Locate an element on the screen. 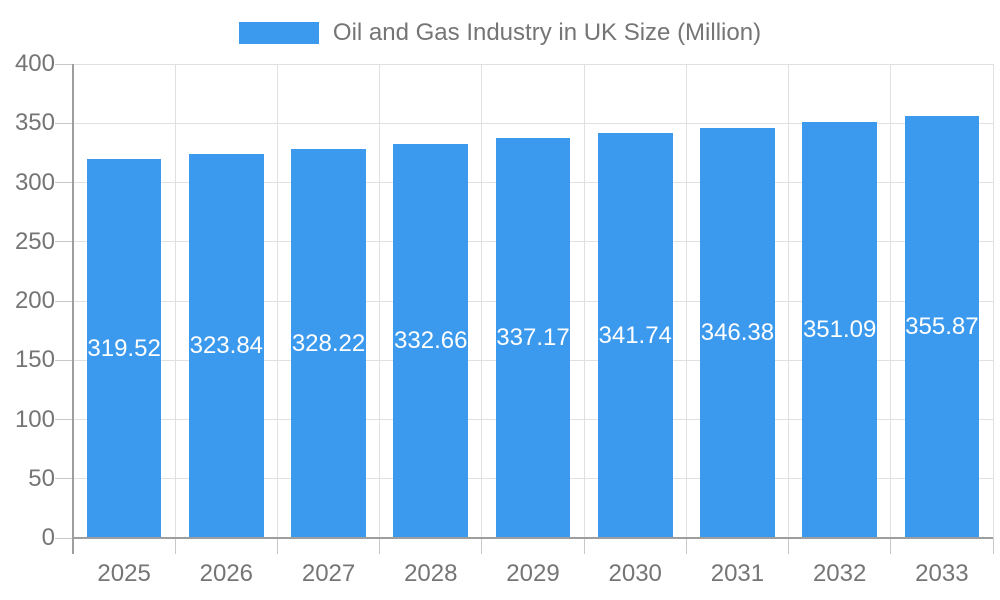  y-tick-label: 100 is located at coordinates (34, 419).